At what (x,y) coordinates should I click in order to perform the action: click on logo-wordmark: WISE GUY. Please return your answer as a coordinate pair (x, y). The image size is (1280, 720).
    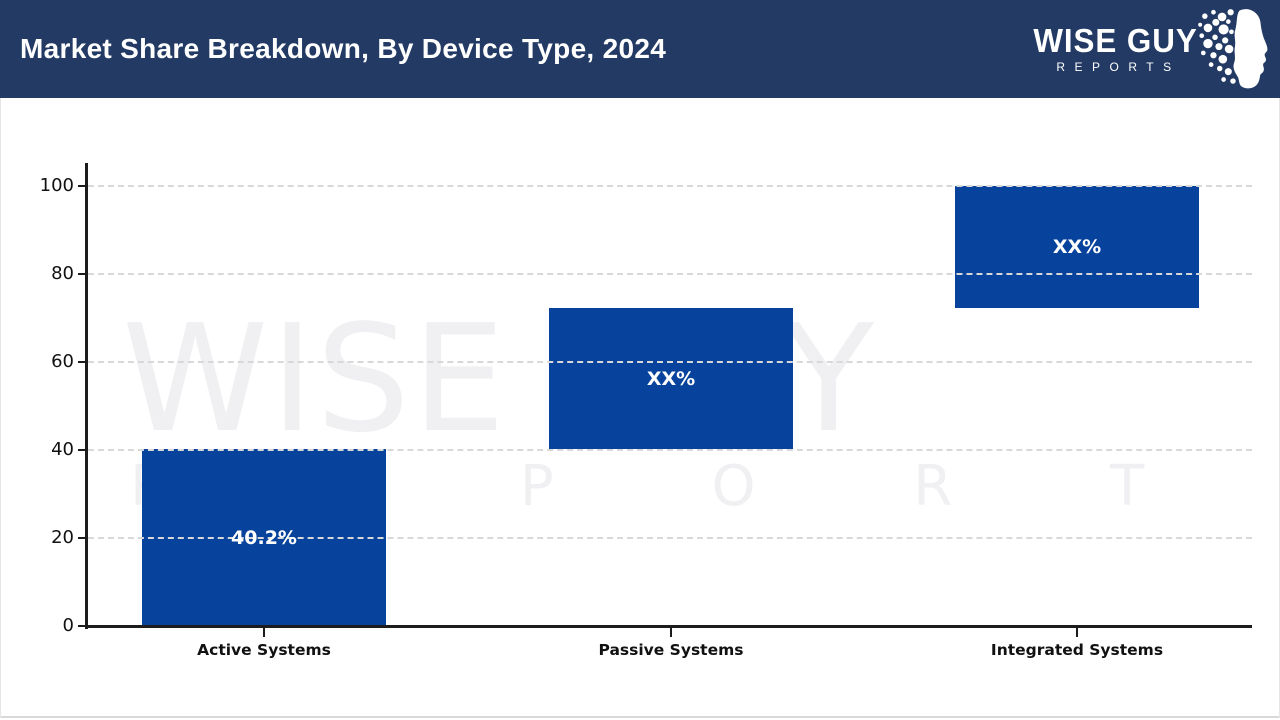
    Looking at the image, I should click on (1115, 40).